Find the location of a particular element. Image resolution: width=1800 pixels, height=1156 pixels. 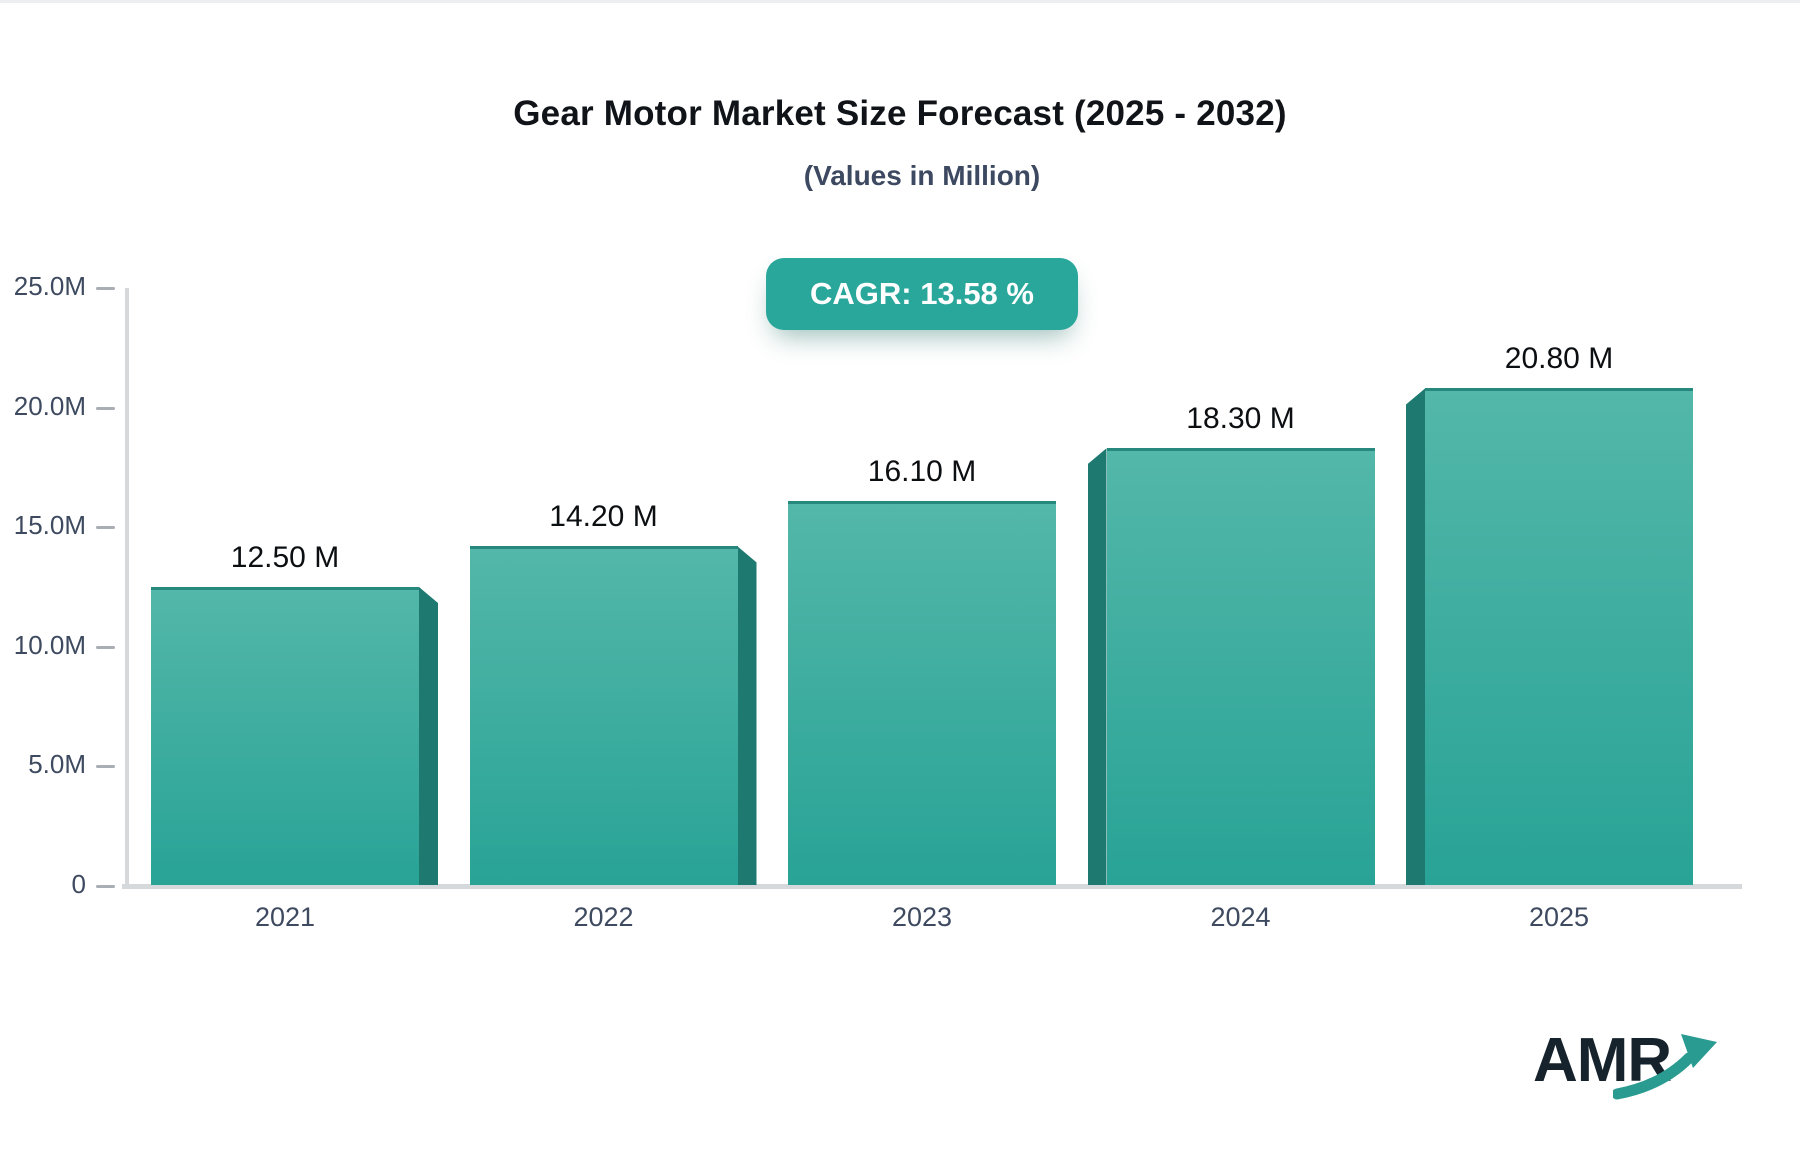

chart-subtitle: (Values in Million) is located at coordinates (922, 175).